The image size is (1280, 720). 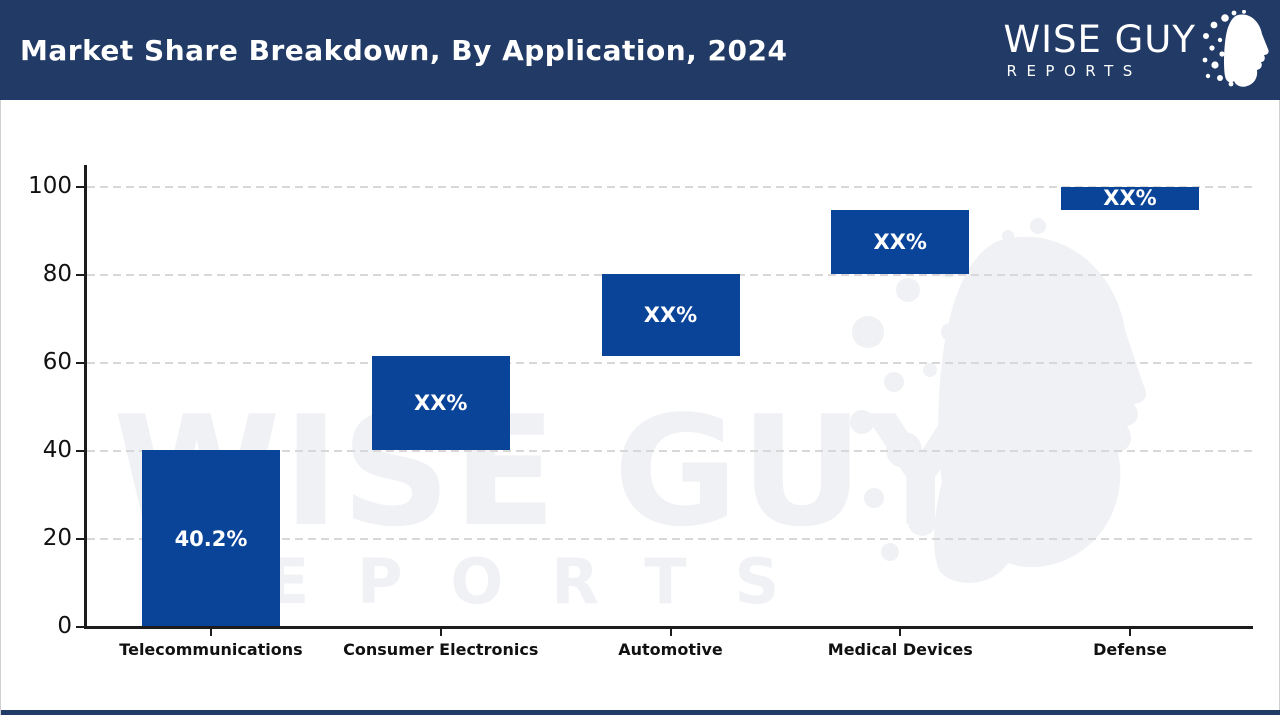 What do you see at coordinates (440, 632) in the screenshot?
I see `x-tick-consumer-electronics` at bounding box center [440, 632].